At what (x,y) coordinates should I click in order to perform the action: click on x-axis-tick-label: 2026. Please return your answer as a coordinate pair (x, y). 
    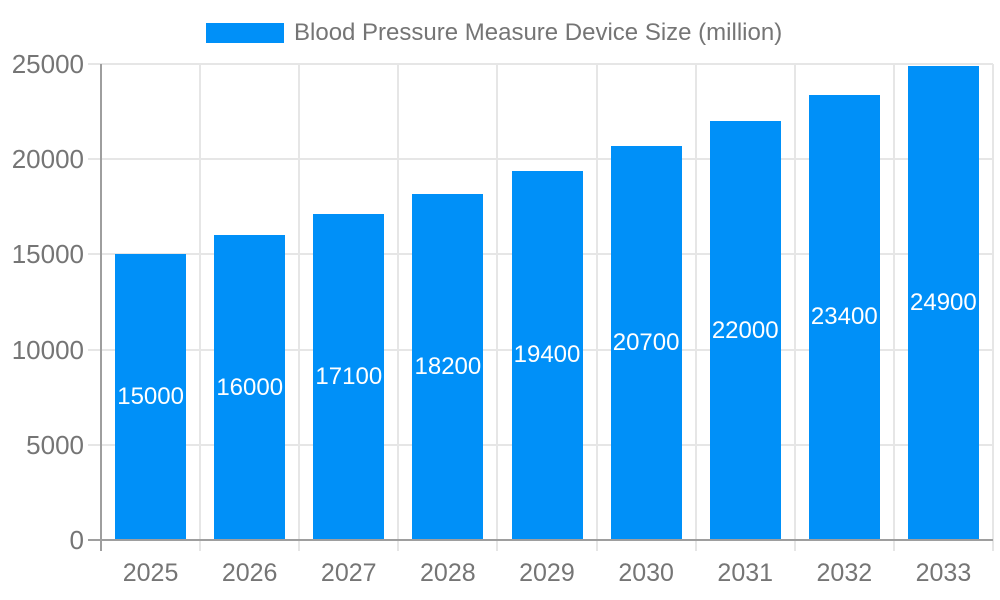
    Looking at the image, I should click on (249, 573).